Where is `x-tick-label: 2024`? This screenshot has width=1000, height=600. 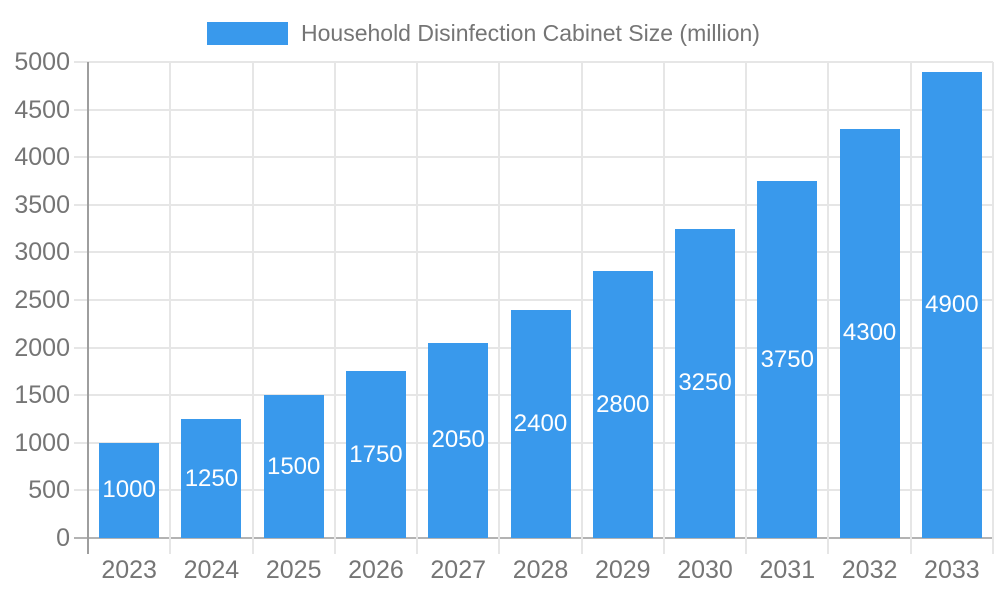
x-tick-label: 2024 is located at coordinates (211, 570).